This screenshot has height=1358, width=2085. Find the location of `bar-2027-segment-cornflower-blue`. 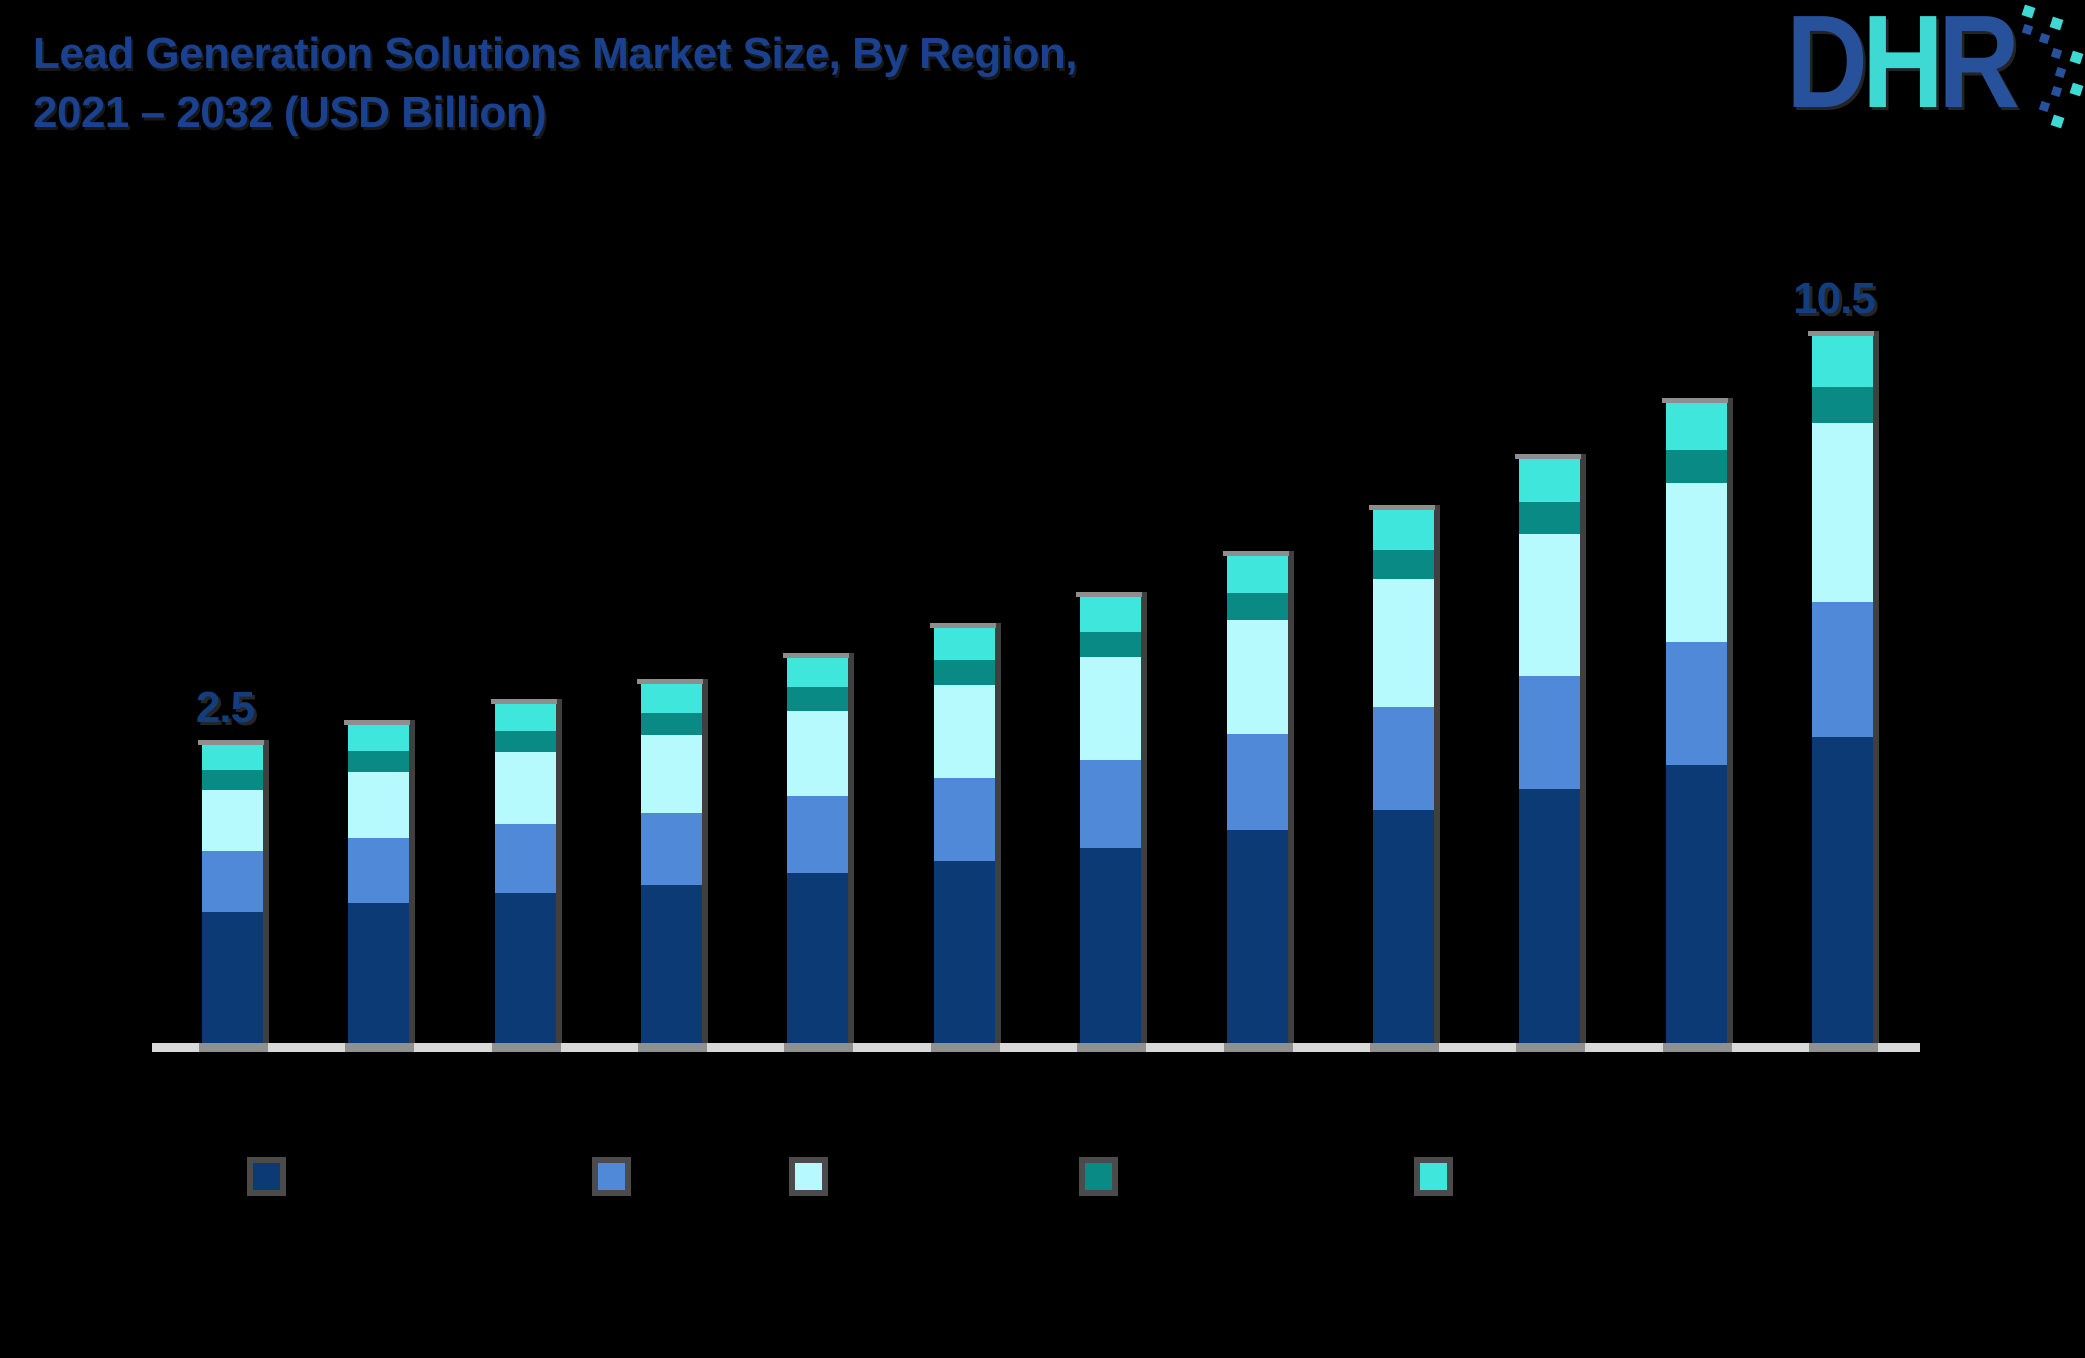

bar-2027-segment-cornflower-blue is located at coordinates (1110, 804).